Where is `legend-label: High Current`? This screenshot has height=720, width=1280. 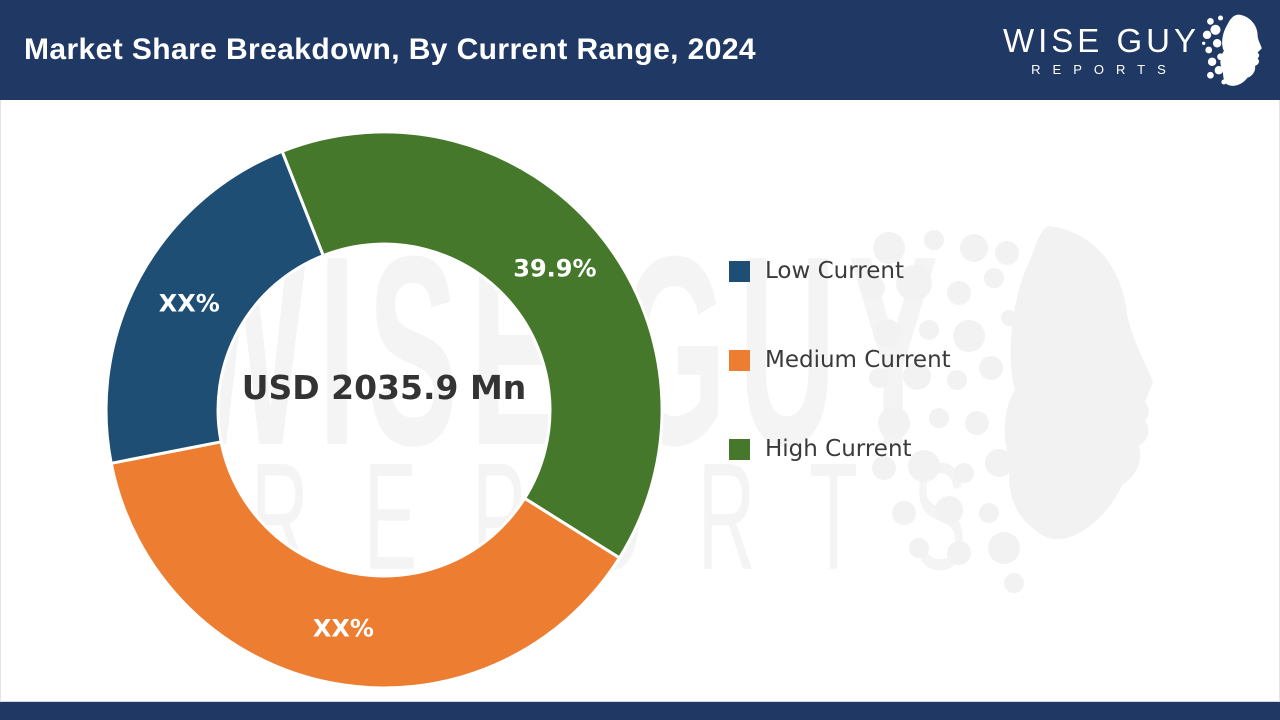 legend-label: High Current is located at coordinates (838, 449).